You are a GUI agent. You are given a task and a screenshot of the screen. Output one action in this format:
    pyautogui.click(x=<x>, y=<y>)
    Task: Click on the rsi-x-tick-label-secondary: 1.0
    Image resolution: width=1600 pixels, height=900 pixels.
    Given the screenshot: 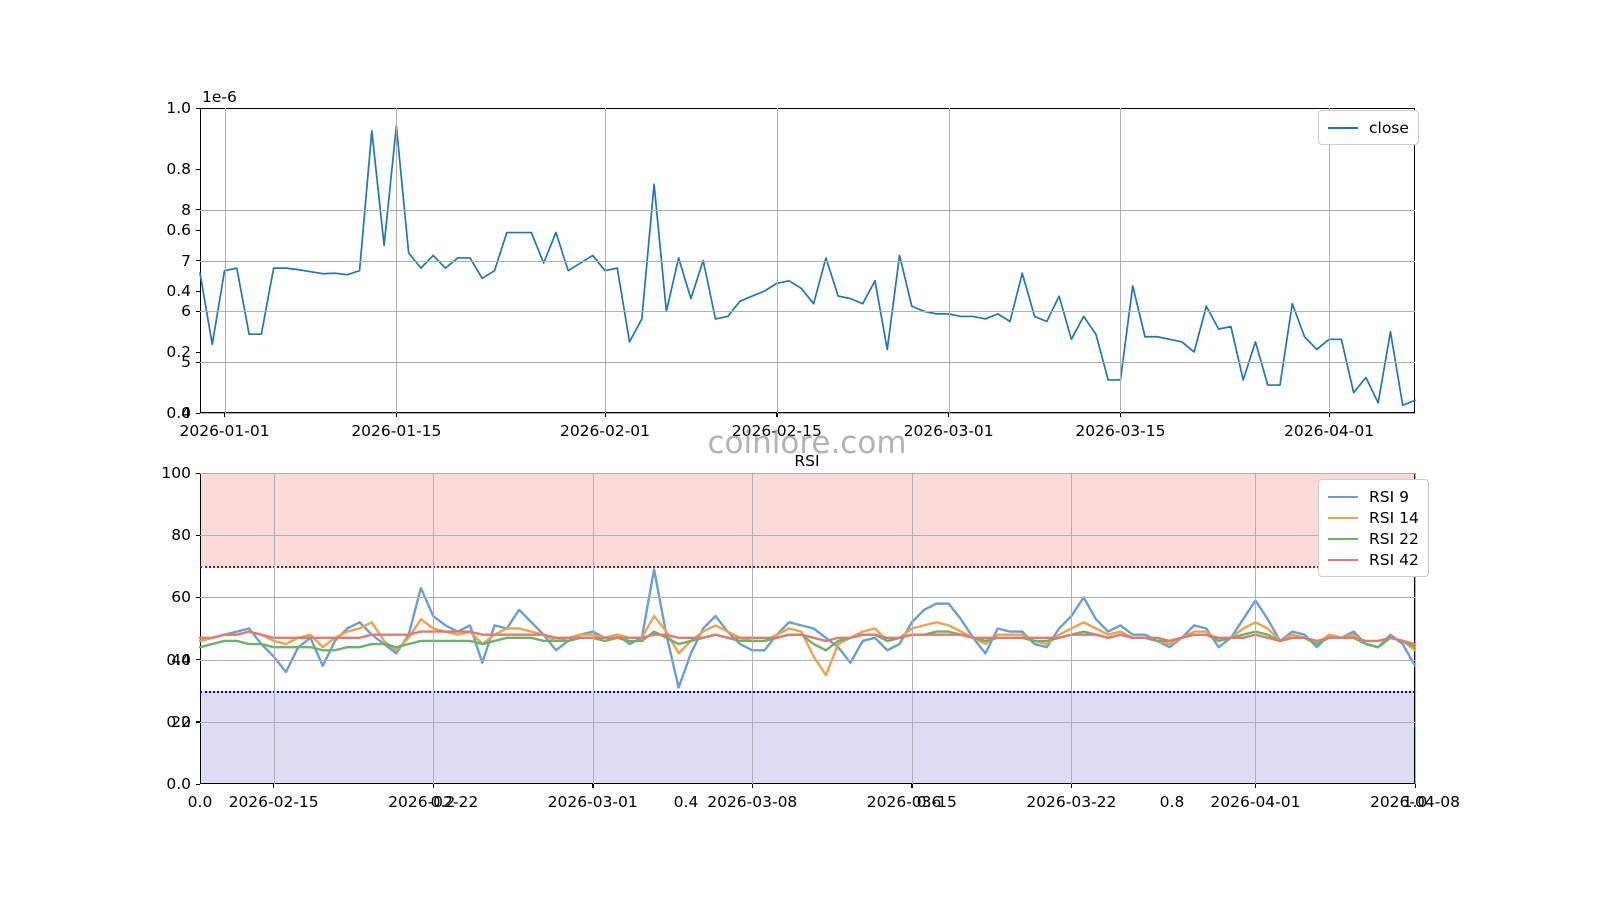 What is the action you would take?
    pyautogui.click(x=1415, y=802)
    